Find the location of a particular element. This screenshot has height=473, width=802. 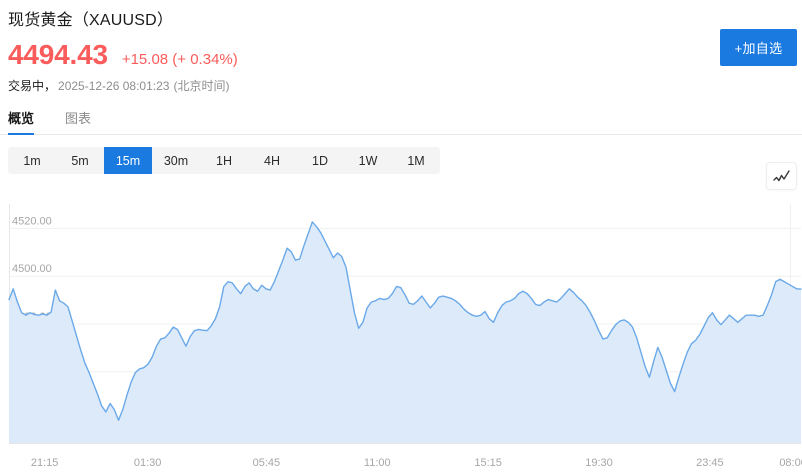

last-price: 4494.43 is located at coordinates (58, 54).